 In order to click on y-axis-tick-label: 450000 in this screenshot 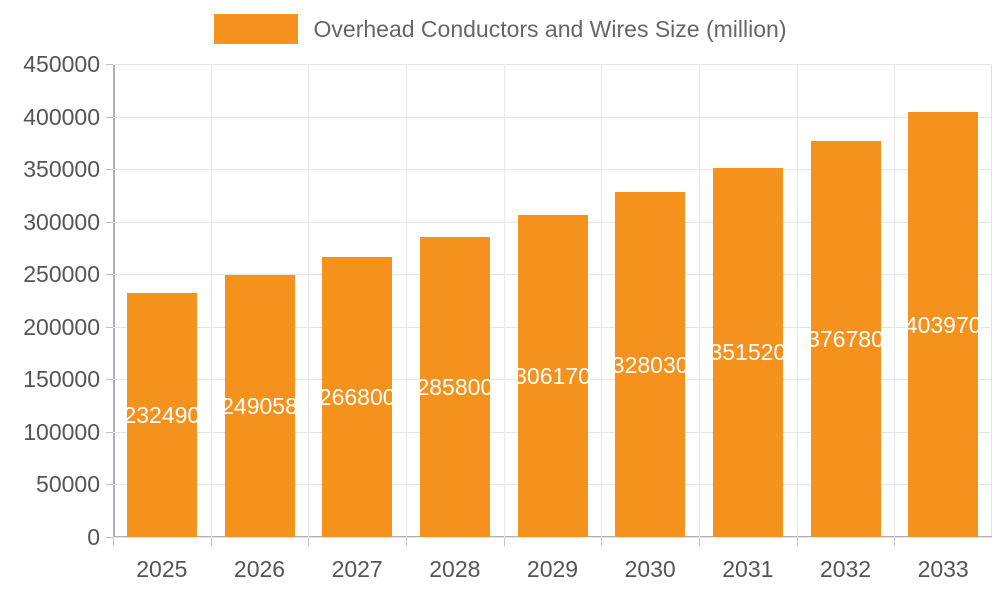, I will do `click(61, 64)`.